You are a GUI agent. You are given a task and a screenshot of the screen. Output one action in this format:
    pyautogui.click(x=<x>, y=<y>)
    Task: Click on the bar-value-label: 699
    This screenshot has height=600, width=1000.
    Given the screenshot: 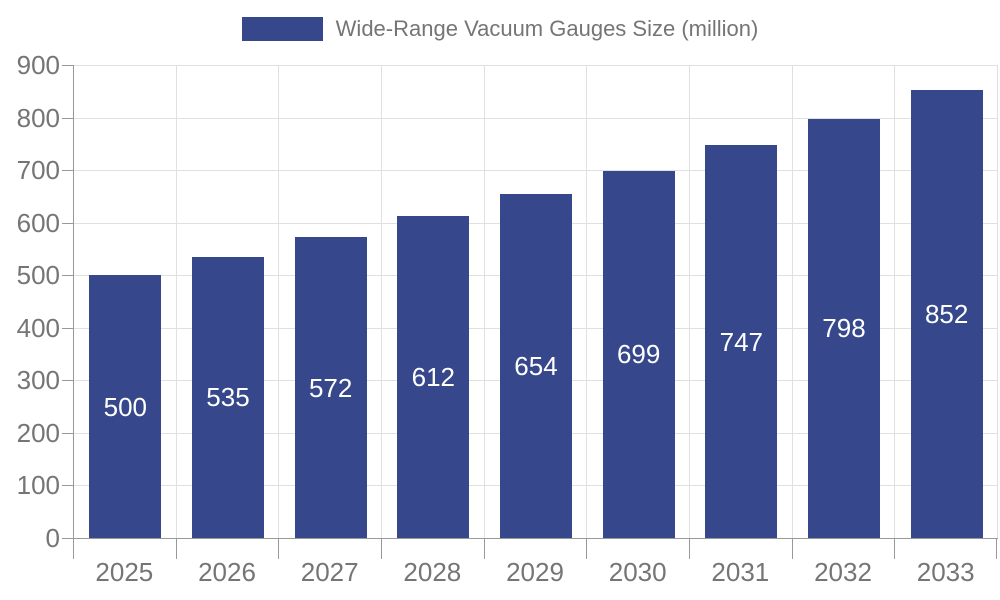 What is the action you would take?
    pyautogui.click(x=638, y=354)
    